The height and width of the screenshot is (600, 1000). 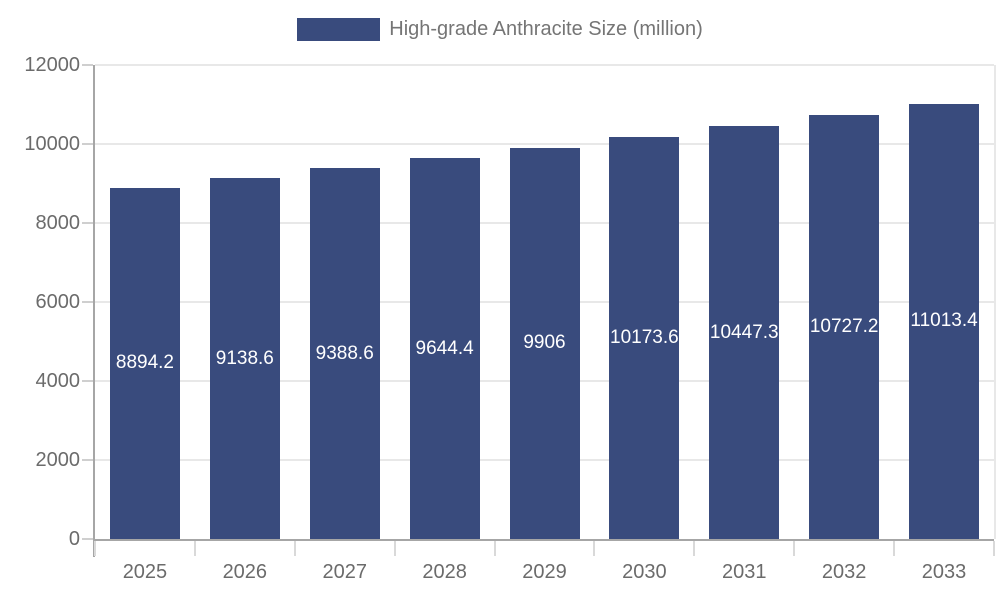 I want to click on x-axis-category-label: 2025, so click(x=145, y=572).